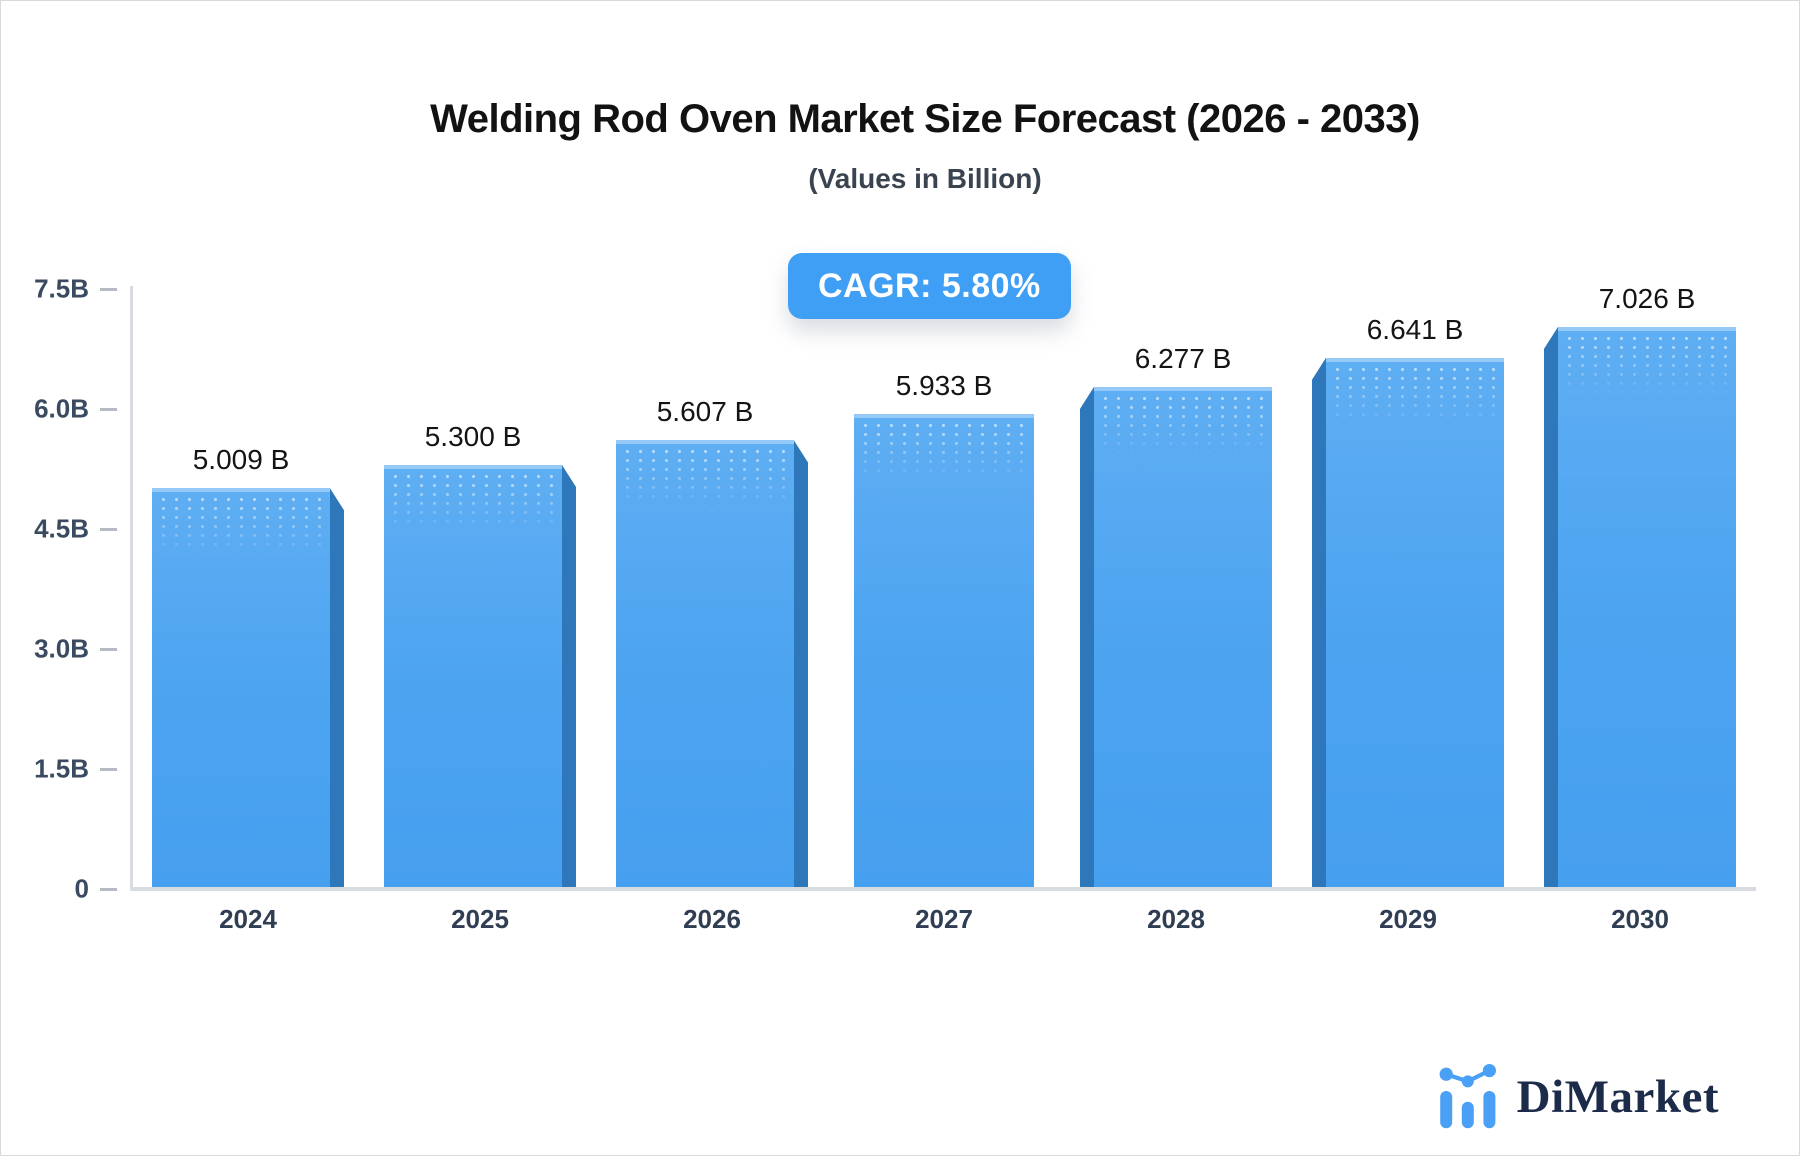  I want to click on bar-slot: 5.607 B, so click(712, 589).